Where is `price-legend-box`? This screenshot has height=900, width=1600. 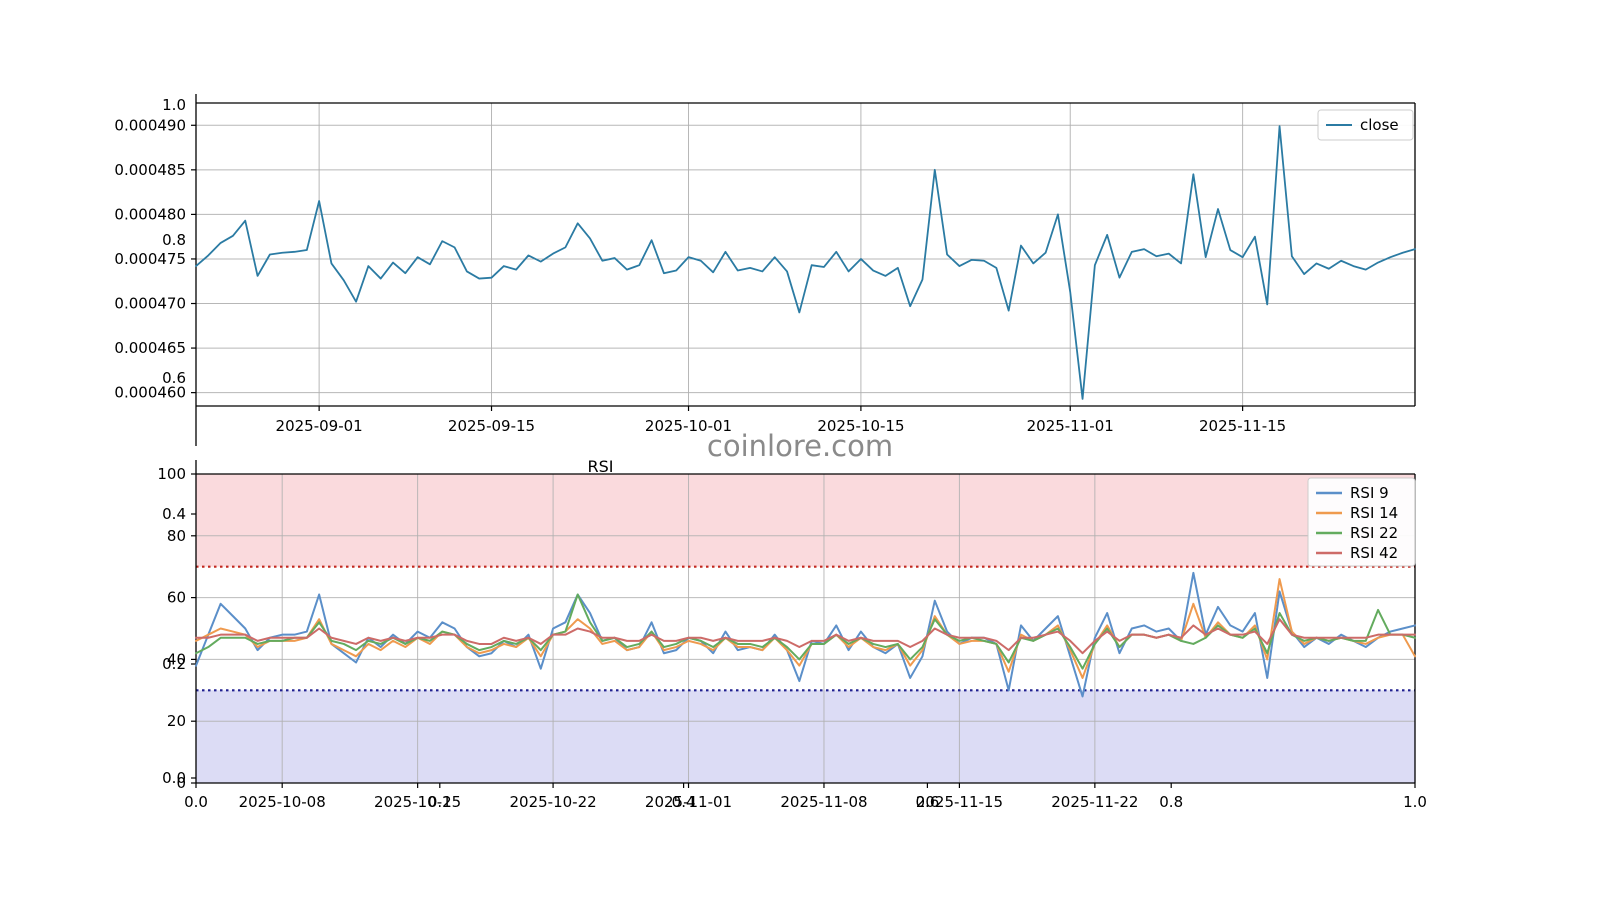 price-legend-box is located at coordinates (1365, 125).